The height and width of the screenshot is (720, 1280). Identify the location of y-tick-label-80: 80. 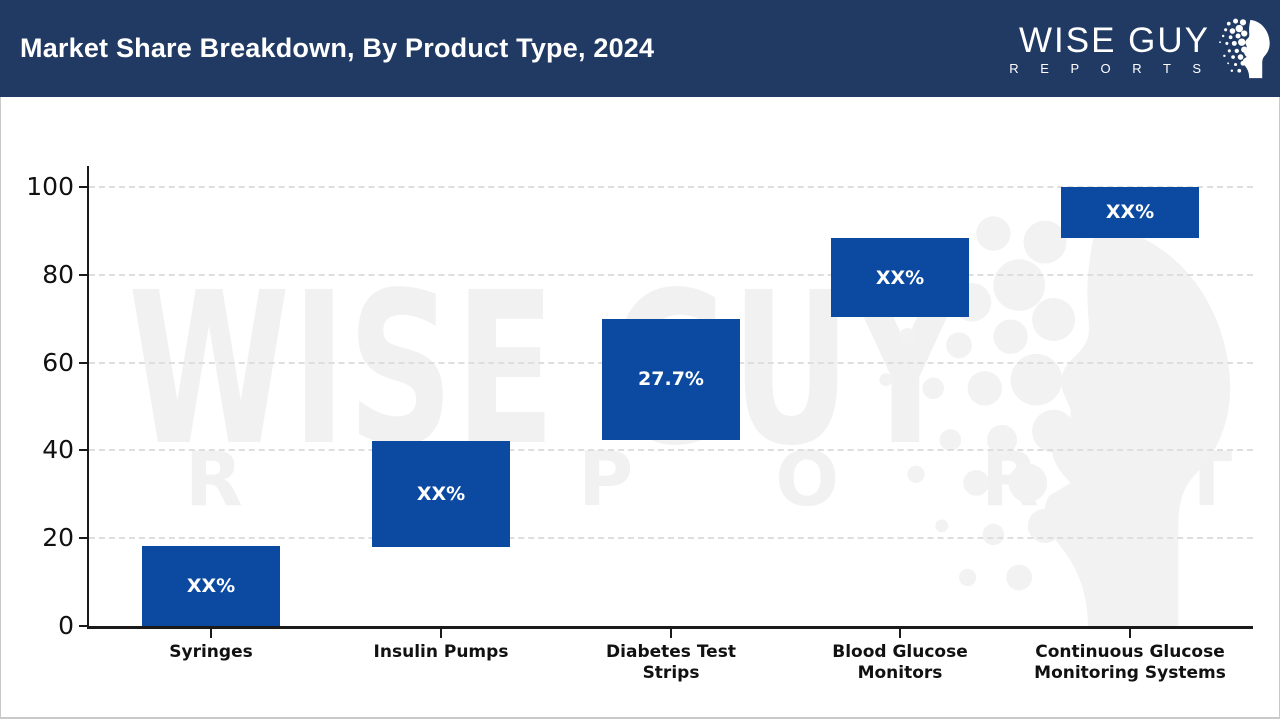
(58, 274).